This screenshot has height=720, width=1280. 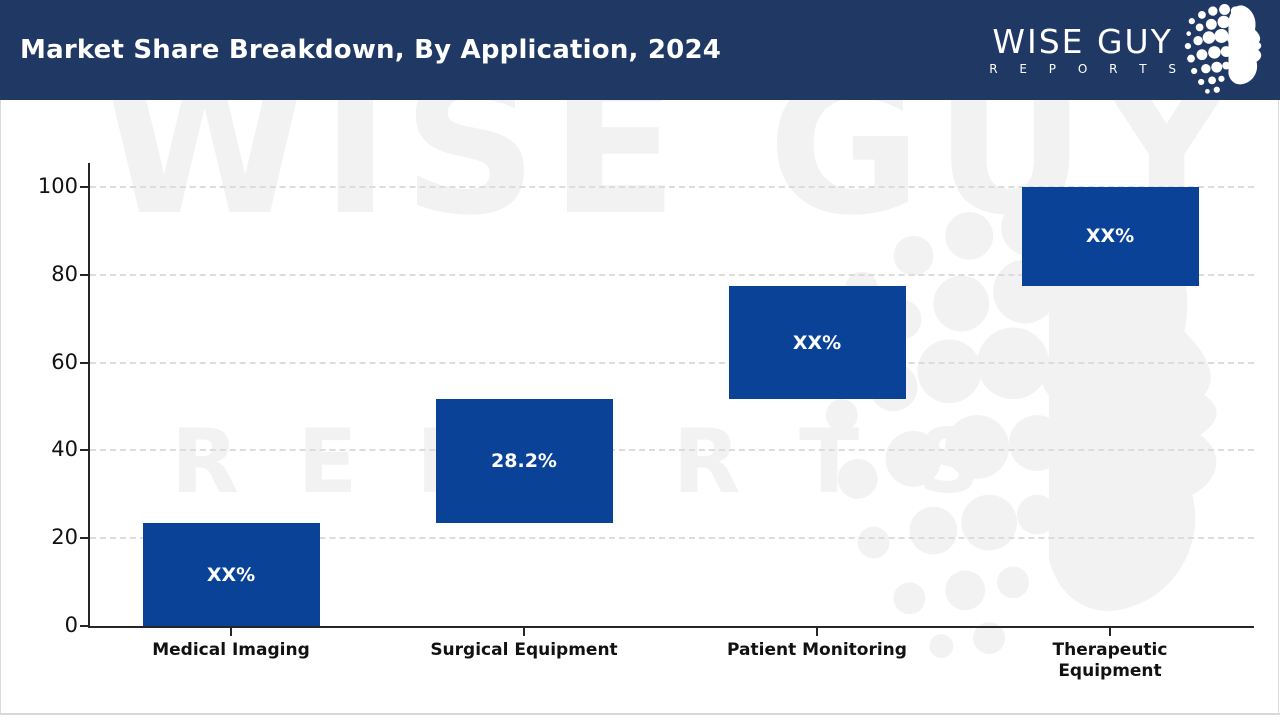 I want to click on logo-subtitle: R E P O R T S, so click(x=1087, y=68).